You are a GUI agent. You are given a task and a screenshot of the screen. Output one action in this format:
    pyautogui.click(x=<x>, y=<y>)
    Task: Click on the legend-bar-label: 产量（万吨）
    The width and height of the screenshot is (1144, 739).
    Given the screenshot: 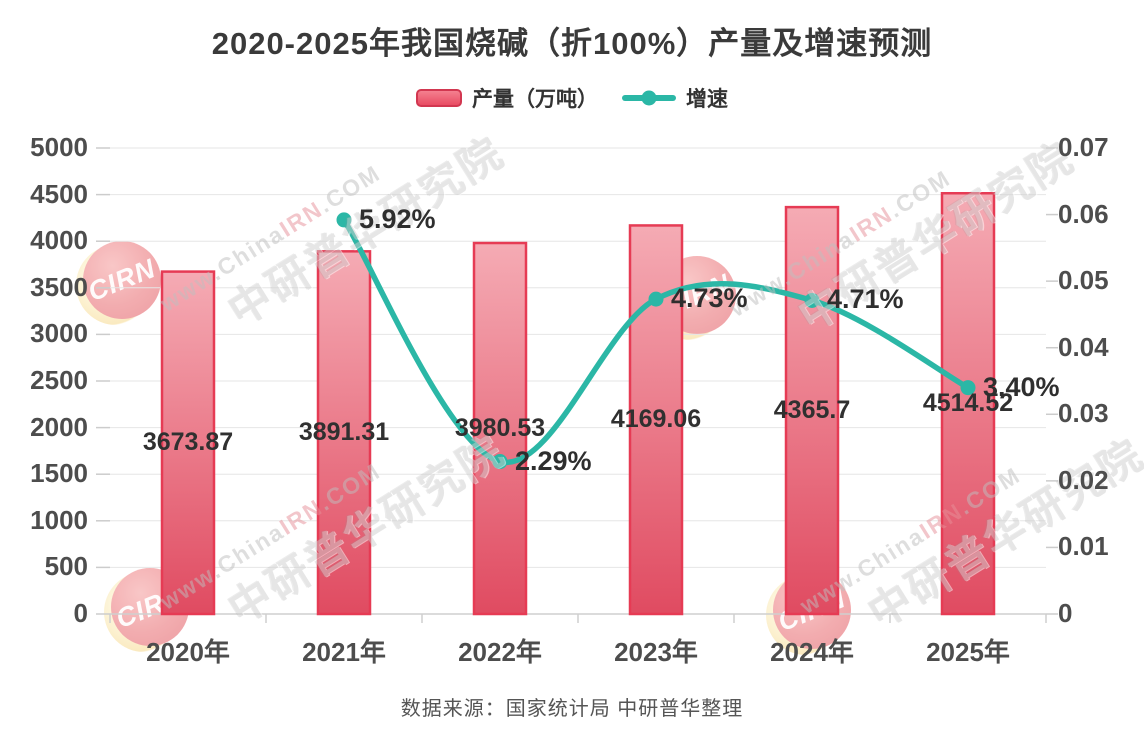 What is the action you would take?
    pyautogui.click(x=535, y=99)
    